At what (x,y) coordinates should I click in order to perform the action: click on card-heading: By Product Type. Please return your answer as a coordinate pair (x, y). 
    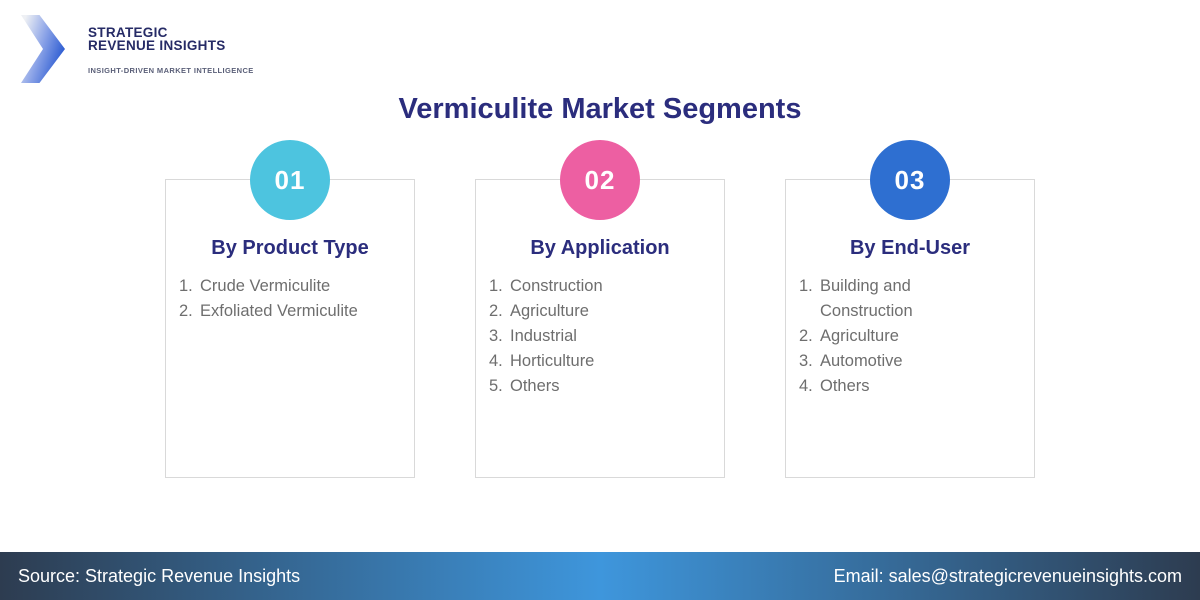
    Looking at the image, I should click on (290, 248).